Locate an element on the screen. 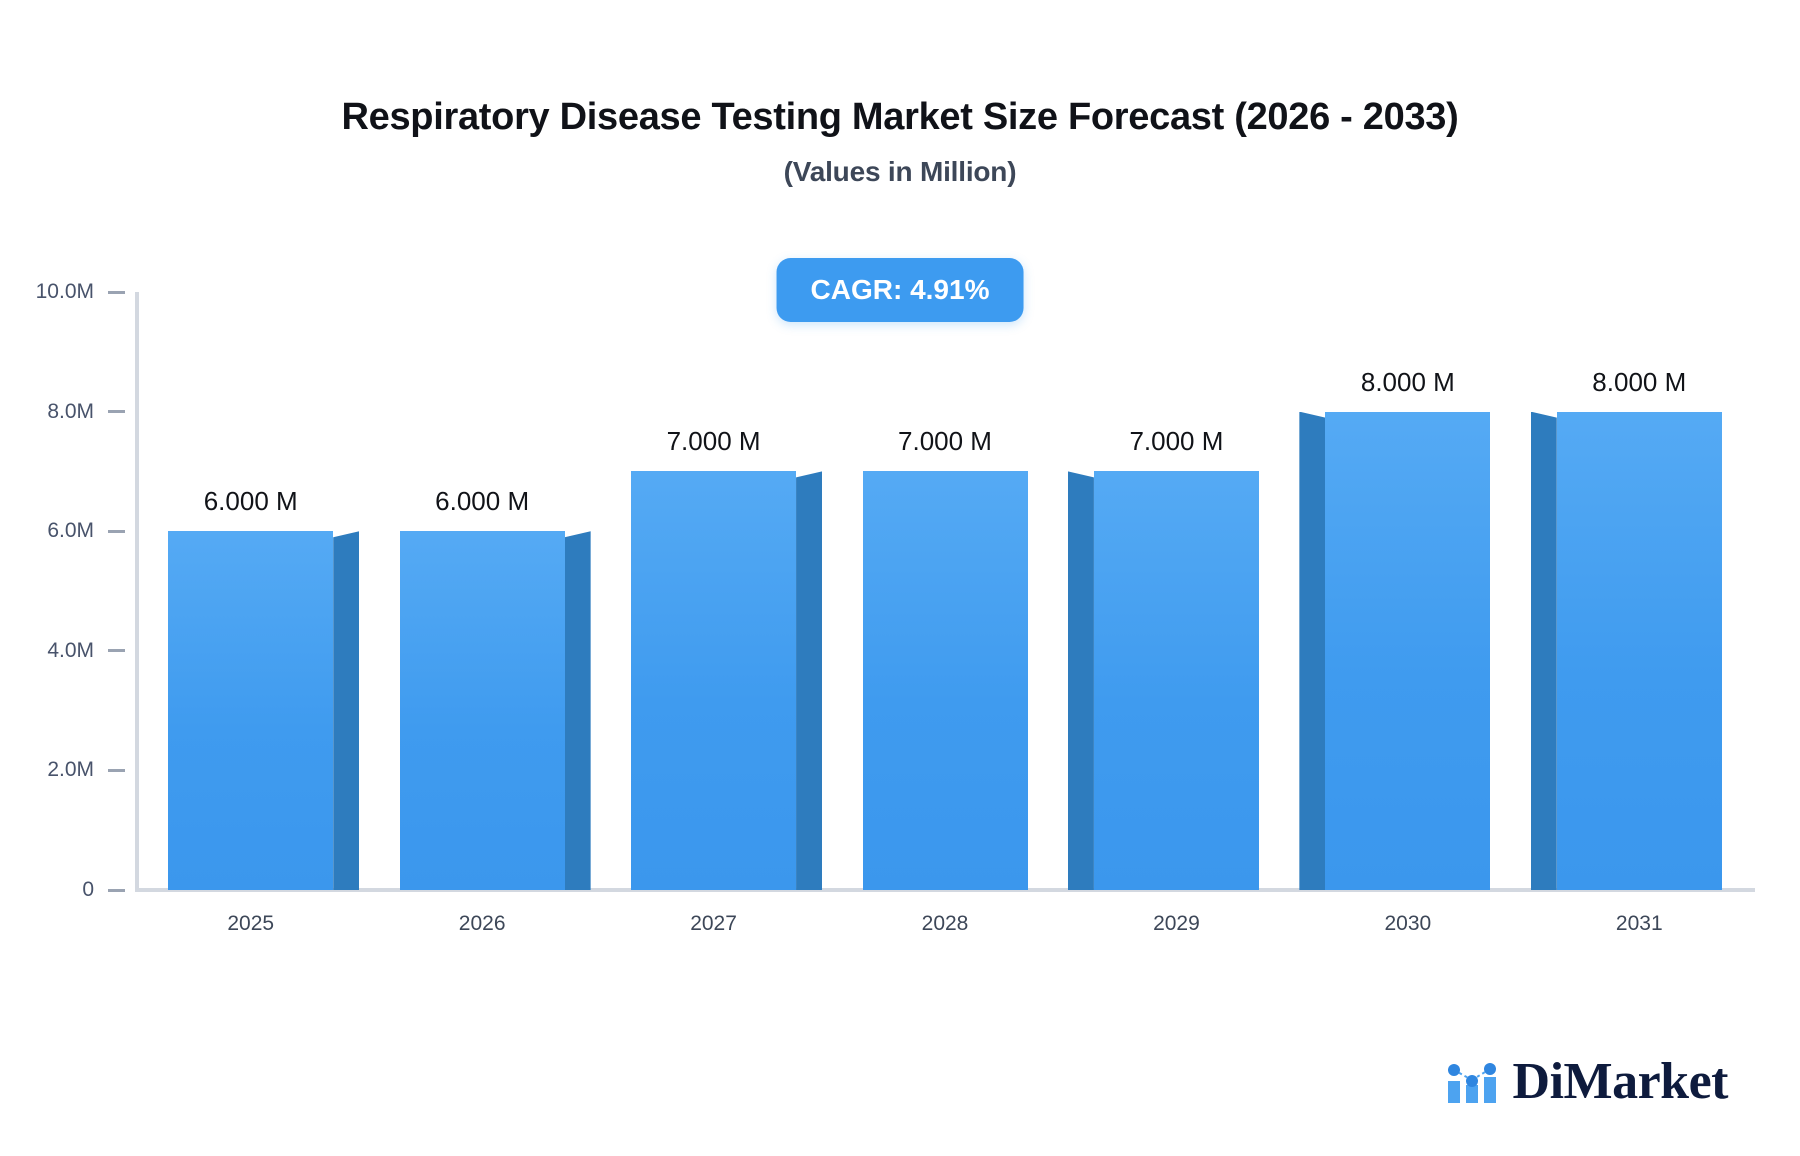 Image resolution: width=1800 pixels, height=1156 pixels. cagr-badge: CAGR: 4.91% is located at coordinates (900, 290).